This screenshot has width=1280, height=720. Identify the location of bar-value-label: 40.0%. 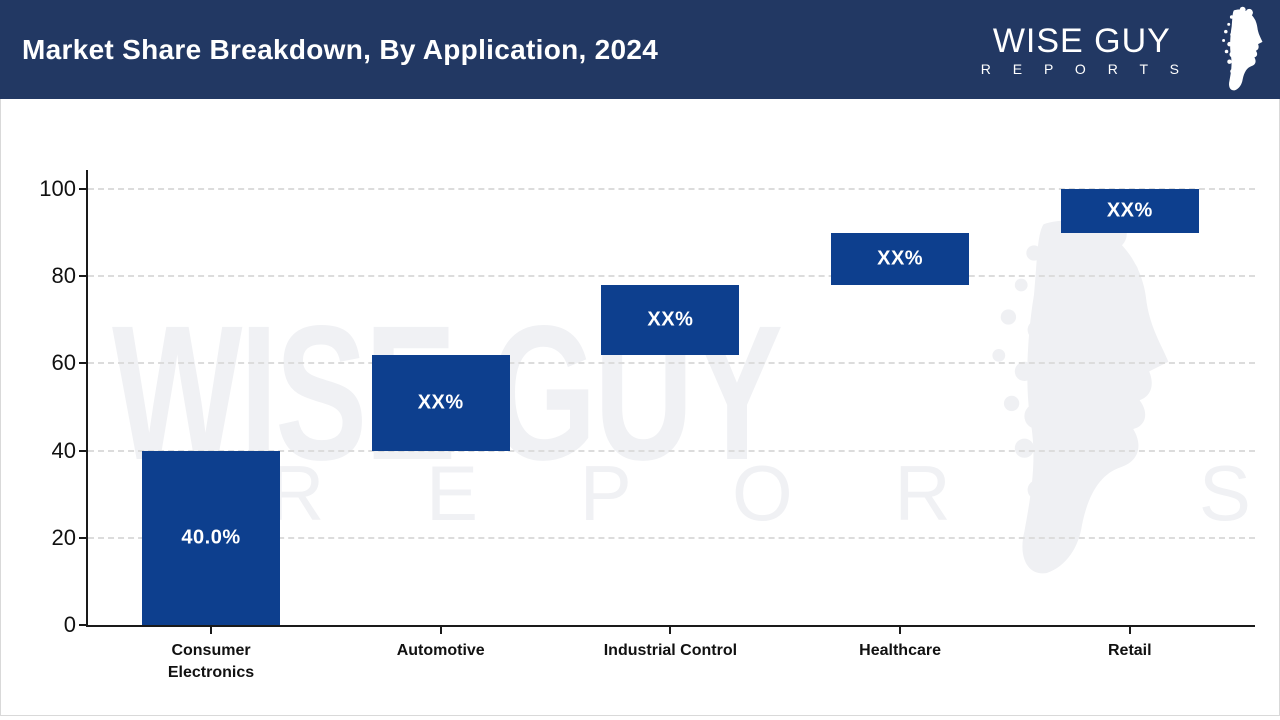
(211, 537).